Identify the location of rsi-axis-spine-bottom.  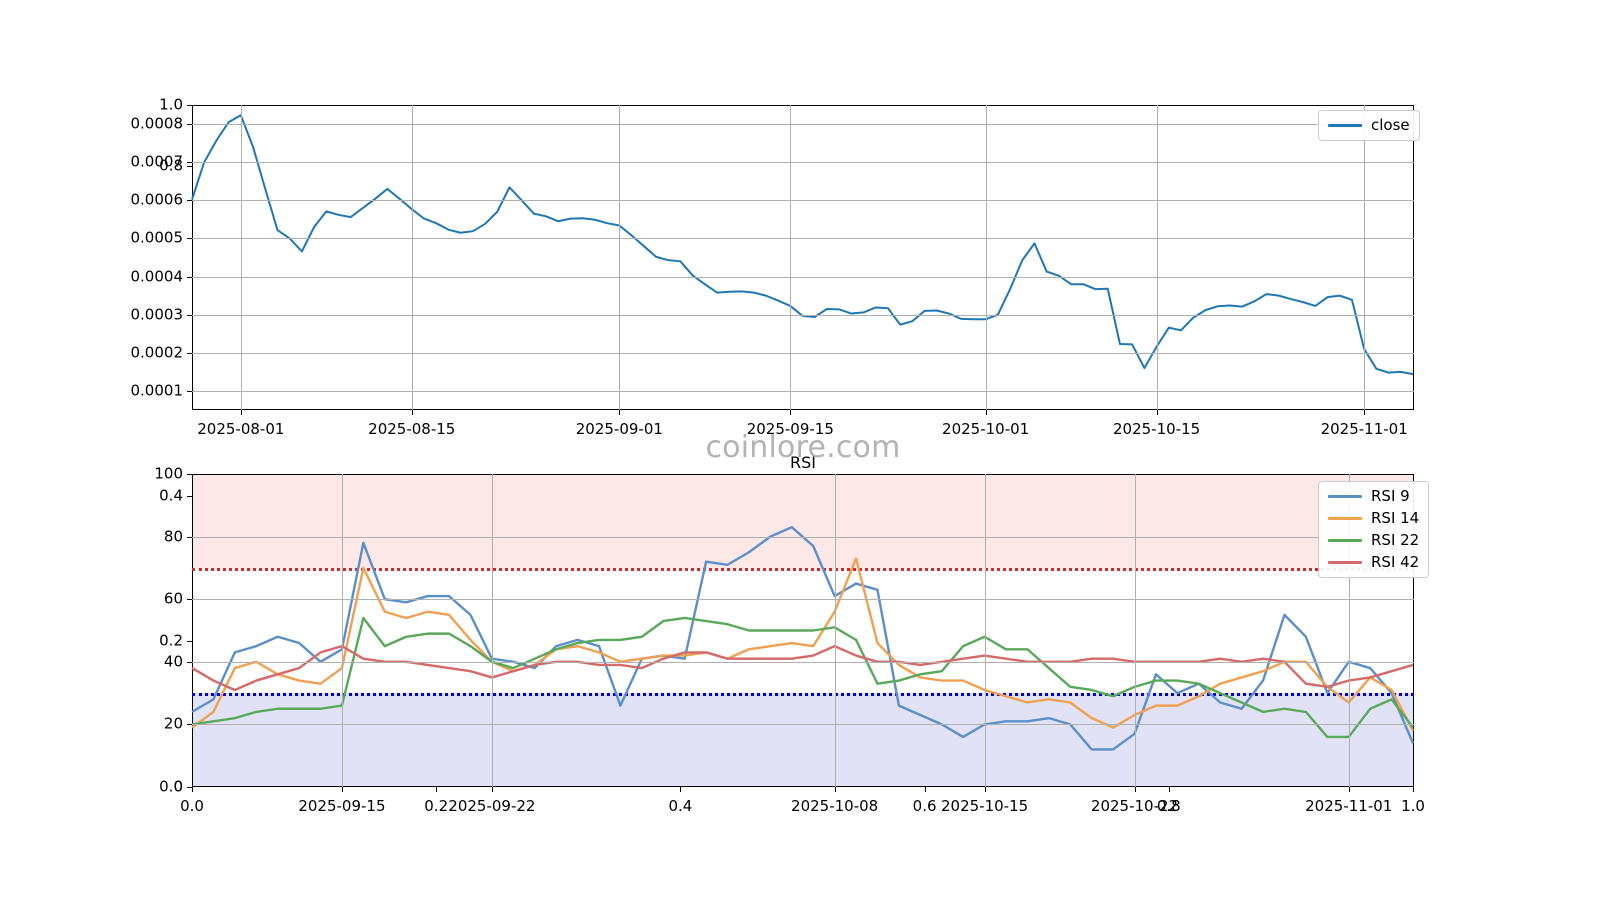
(803, 786).